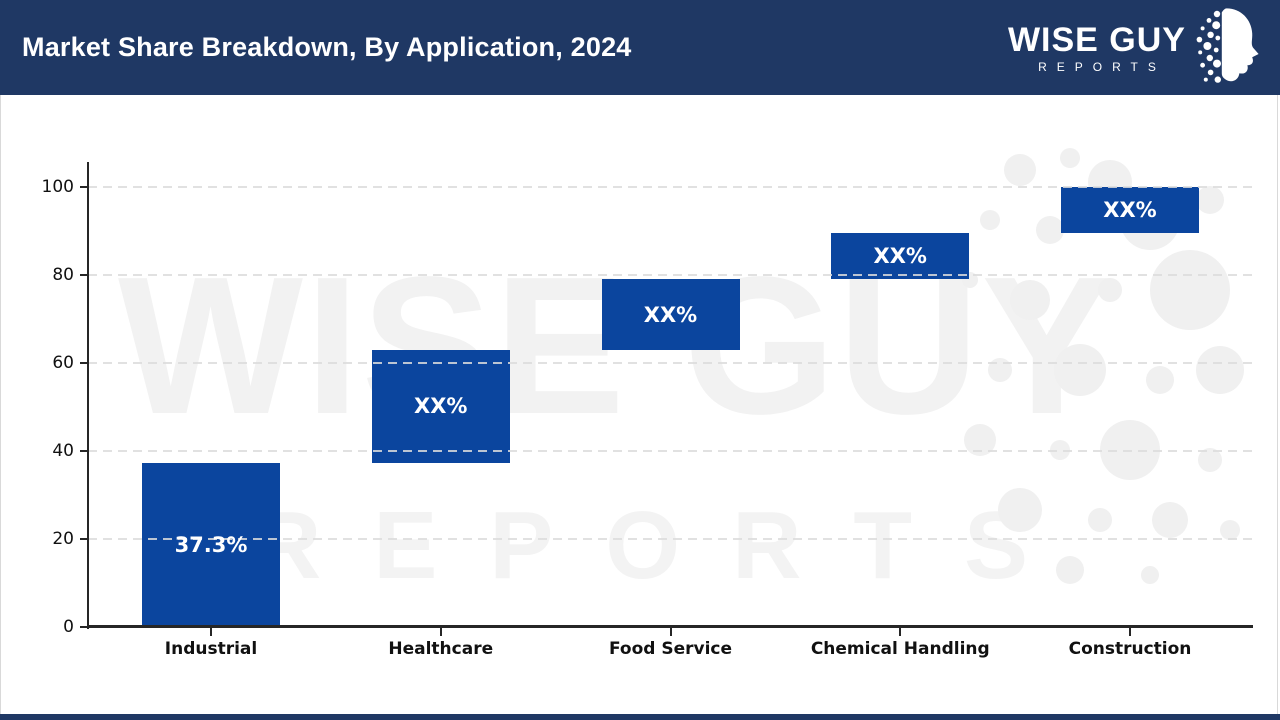 The height and width of the screenshot is (720, 1280). I want to click on watermark-subtitle: REPORTS, so click(666, 545).